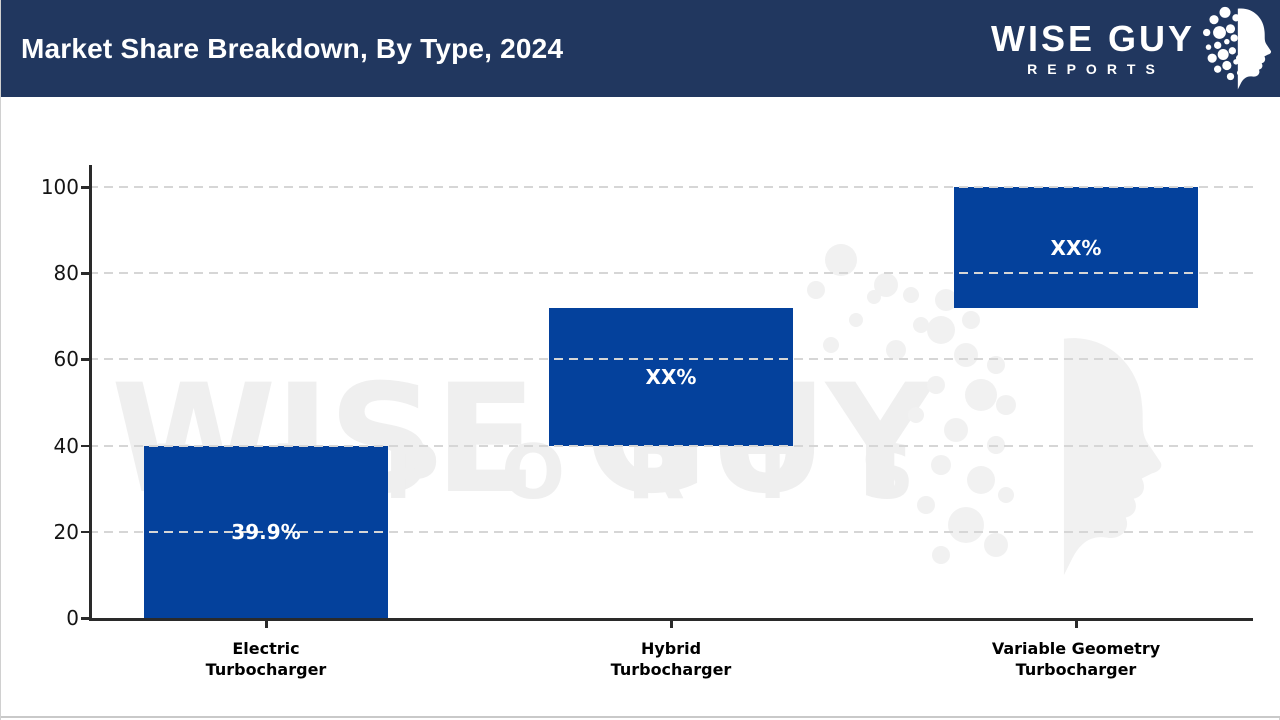 Image resolution: width=1280 pixels, height=720 pixels. What do you see at coordinates (266, 648) in the screenshot?
I see `category-label-line: Electric` at bounding box center [266, 648].